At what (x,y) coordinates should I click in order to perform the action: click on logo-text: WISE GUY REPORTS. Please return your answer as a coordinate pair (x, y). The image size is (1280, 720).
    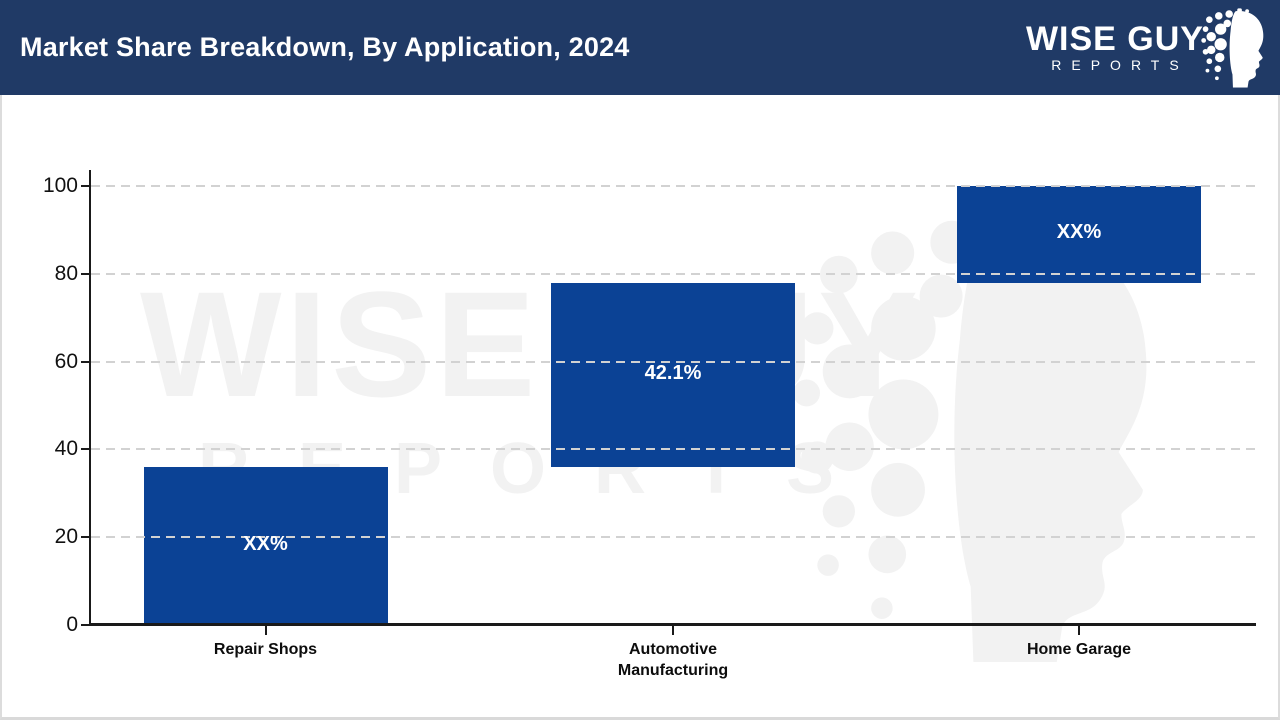
    Looking at the image, I should click on (1115, 48).